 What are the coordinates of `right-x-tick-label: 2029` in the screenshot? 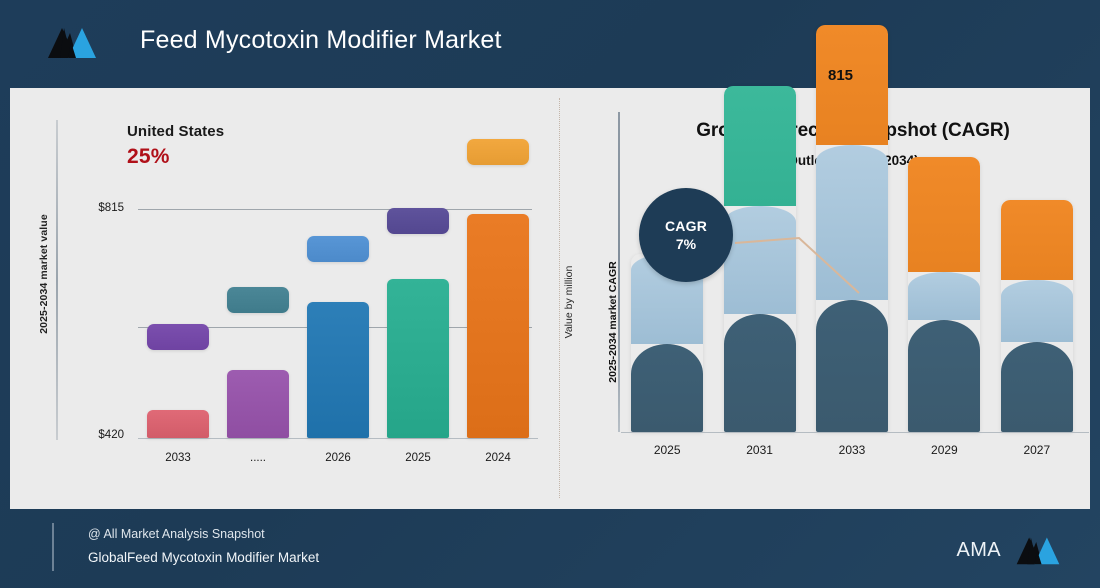 It's located at (944, 450).